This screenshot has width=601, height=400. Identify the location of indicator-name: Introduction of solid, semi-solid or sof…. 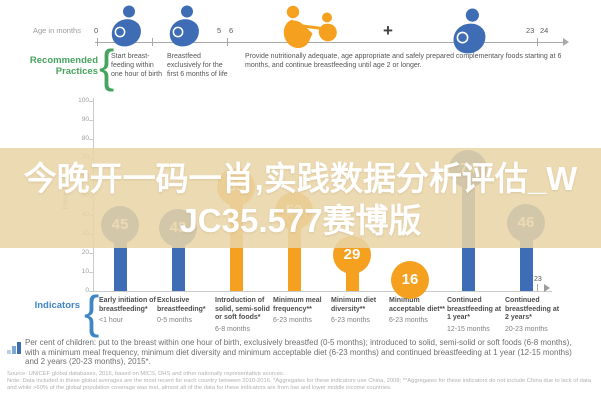
(242, 309).